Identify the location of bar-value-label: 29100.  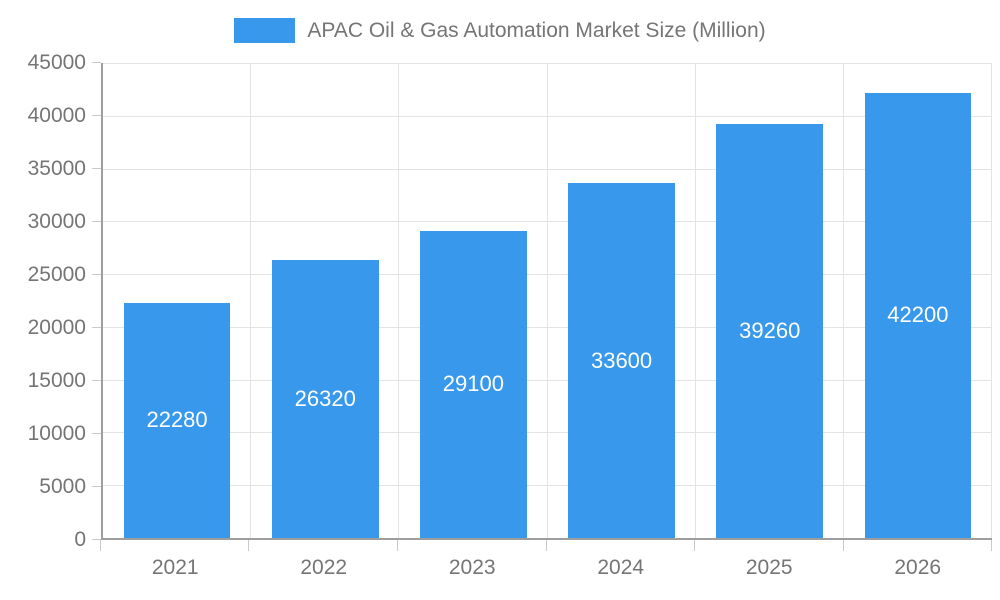
(473, 384).